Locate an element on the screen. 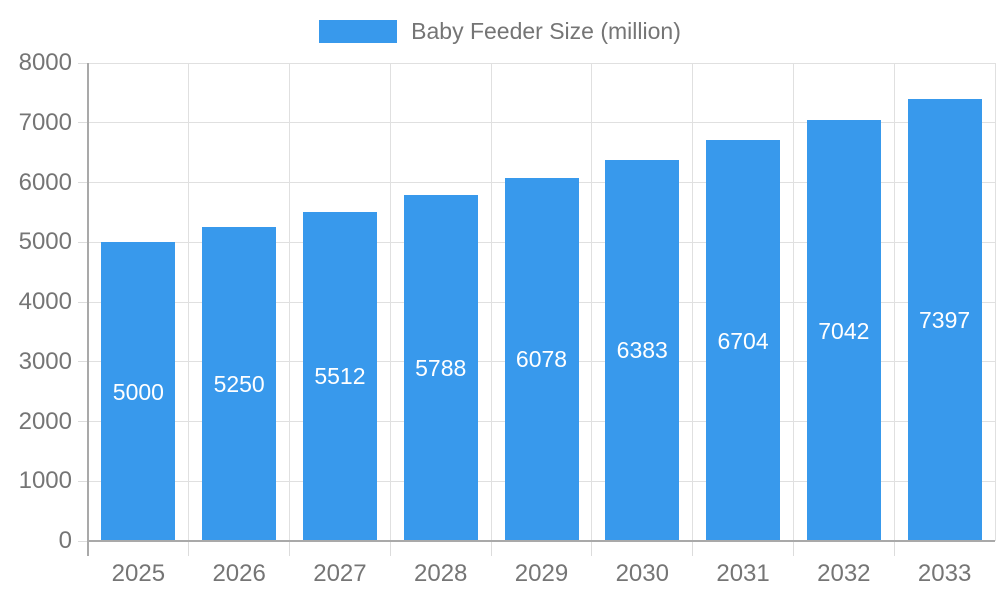 This screenshot has height=600, width=1000. legend-swatch is located at coordinates (358, 31).